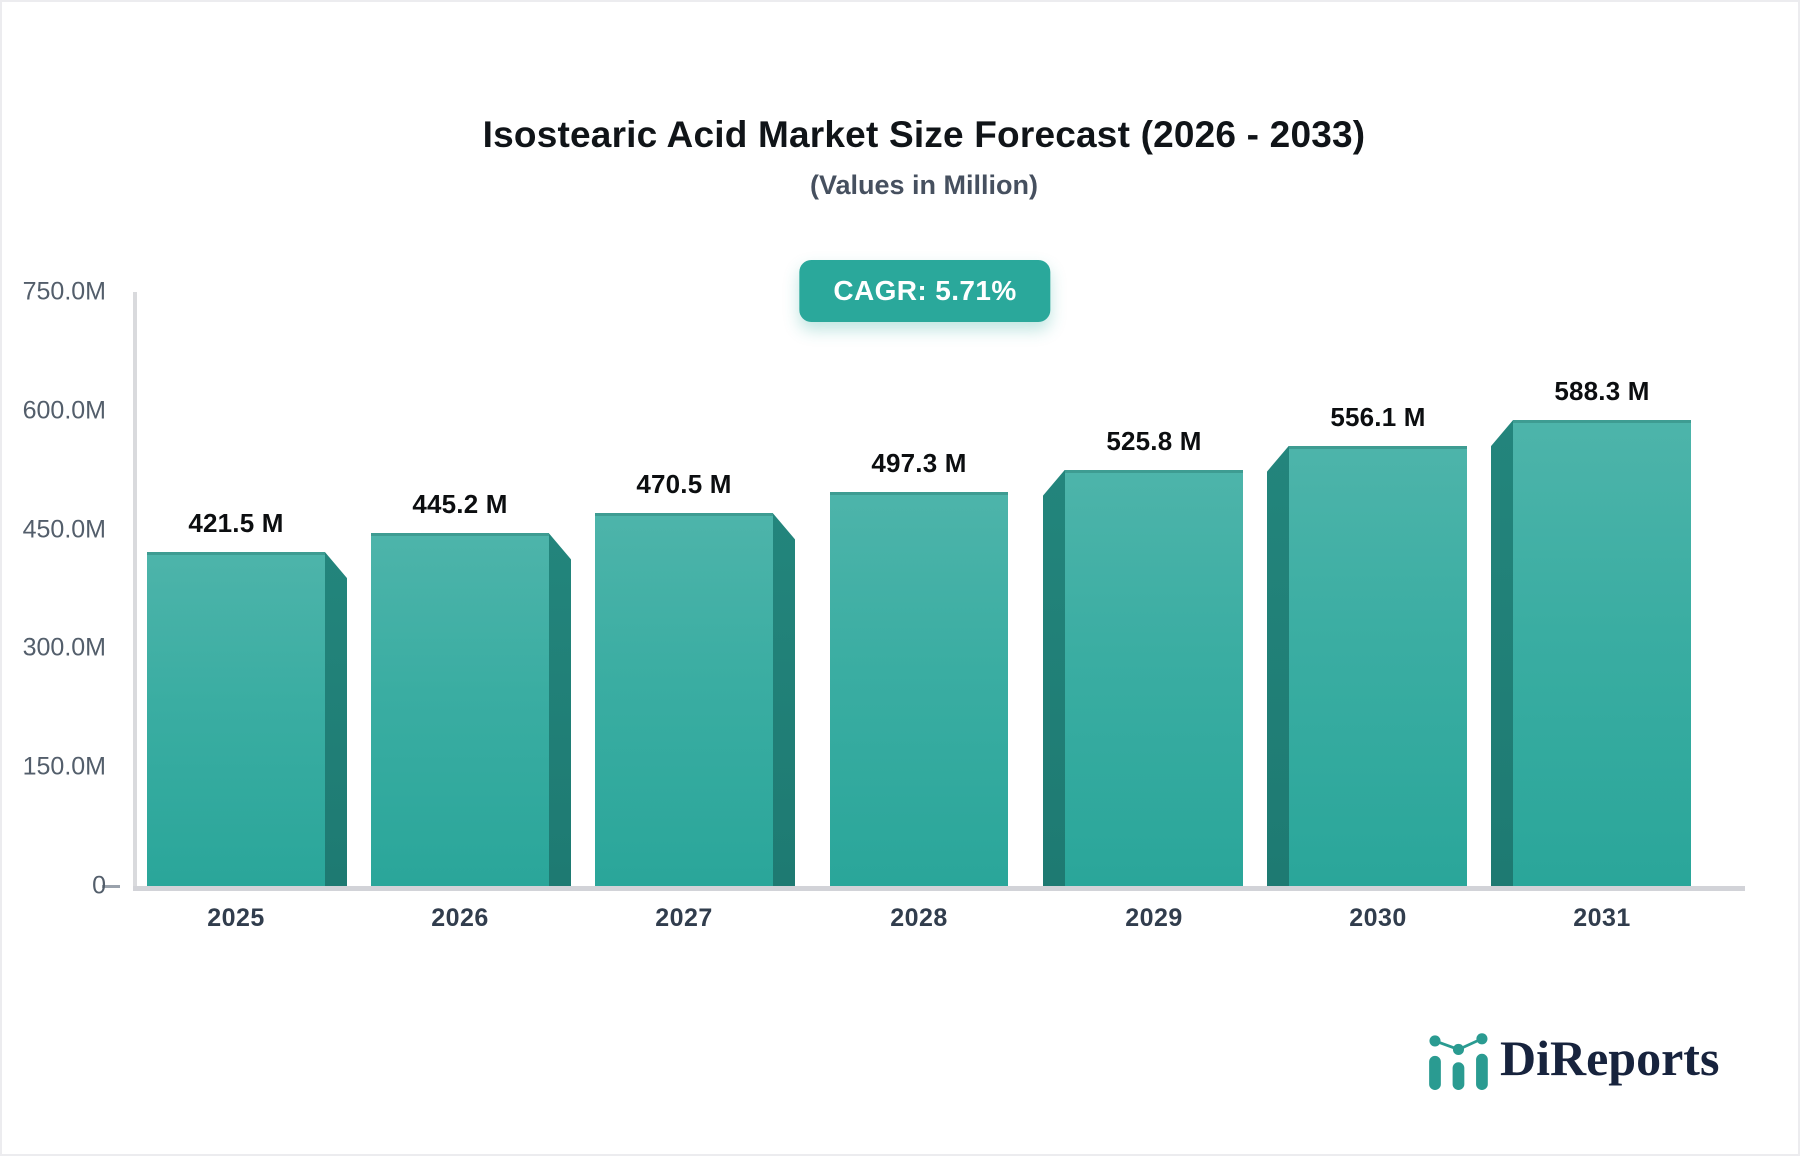  I want to click on bar-2031-side-face, so click(1502, 653).